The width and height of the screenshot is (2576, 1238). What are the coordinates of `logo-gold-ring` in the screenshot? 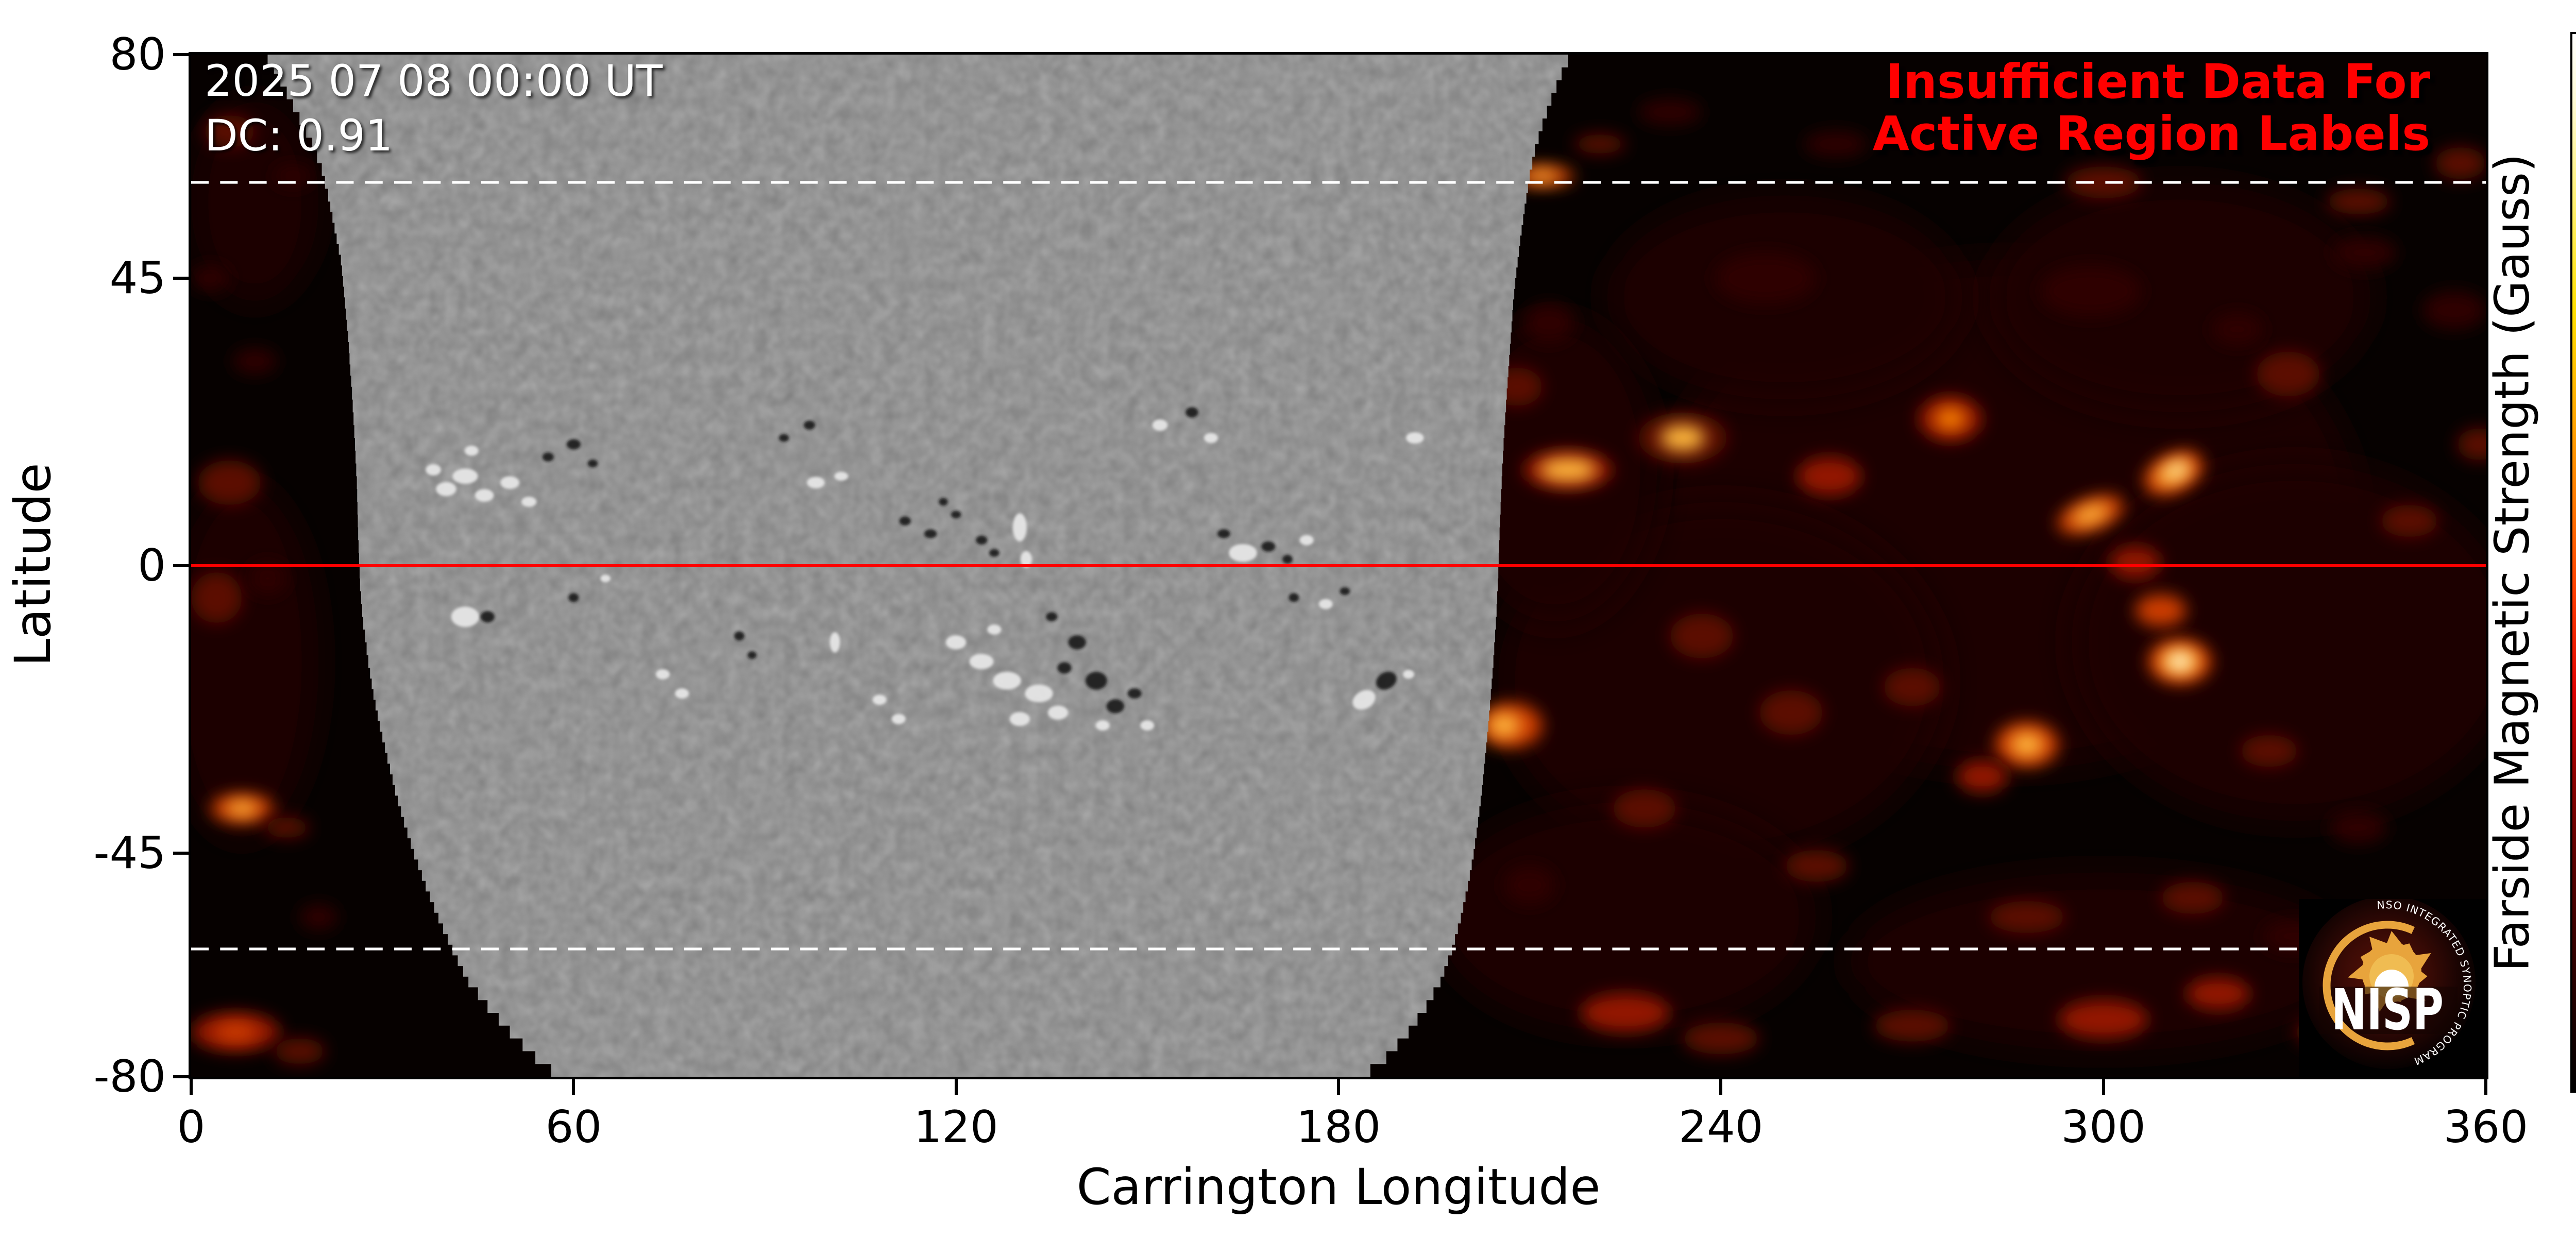 It's located at (2369, 985).